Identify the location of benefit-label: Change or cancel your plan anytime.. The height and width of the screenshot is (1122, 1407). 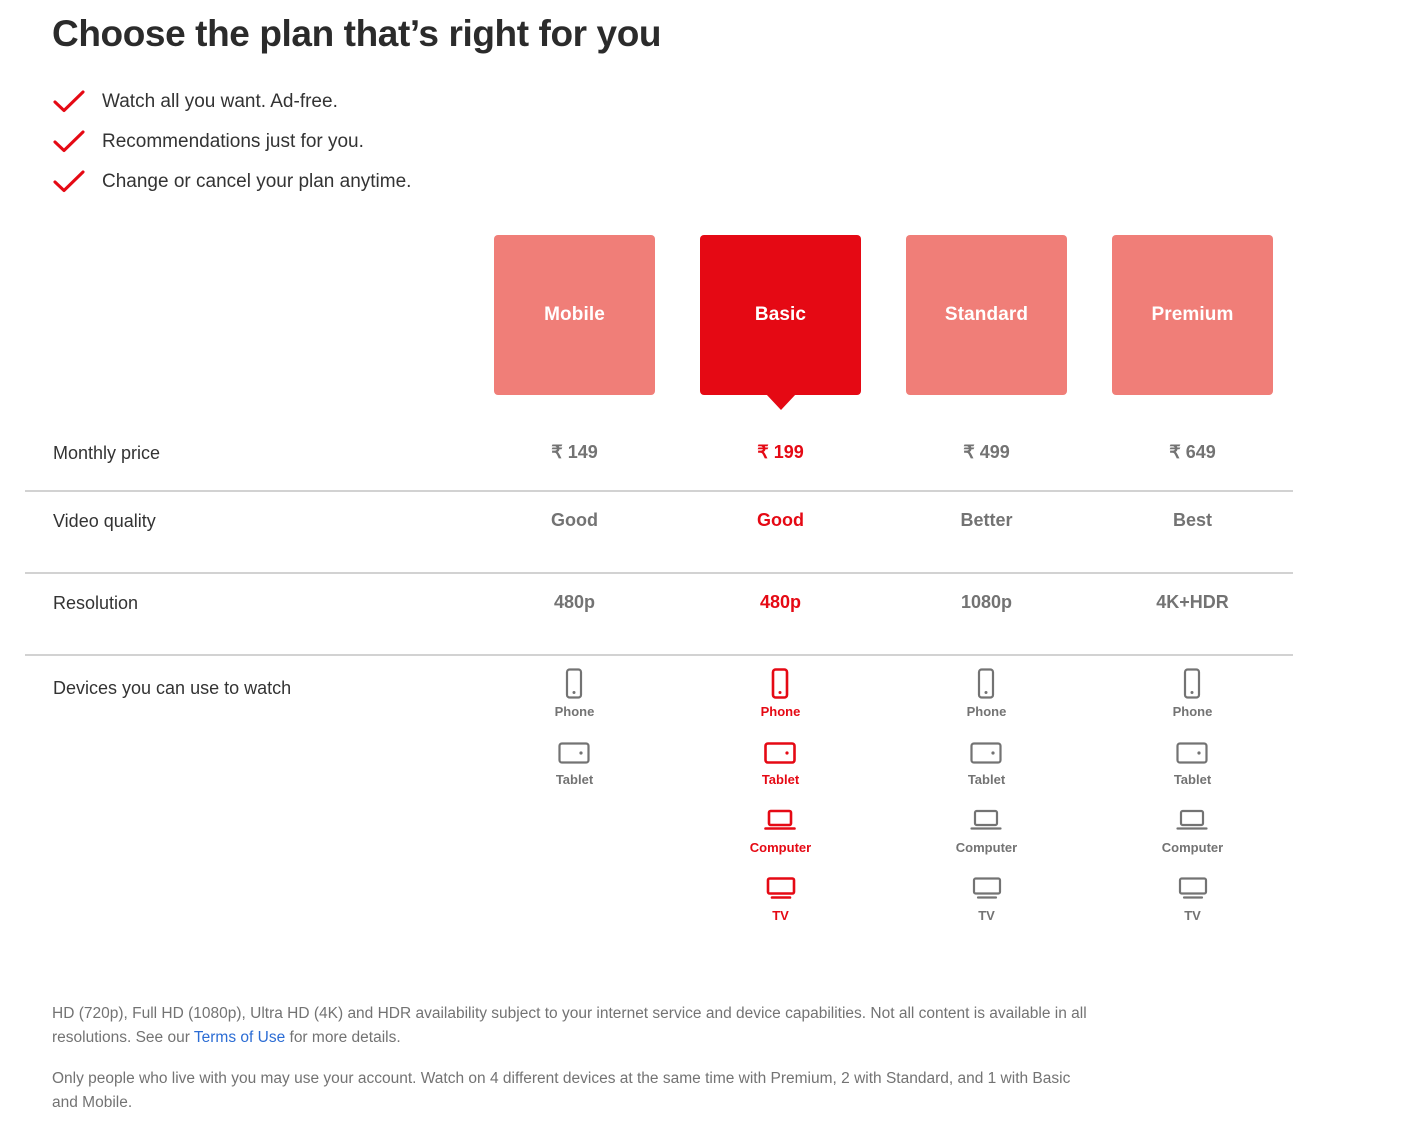
(257, 181).